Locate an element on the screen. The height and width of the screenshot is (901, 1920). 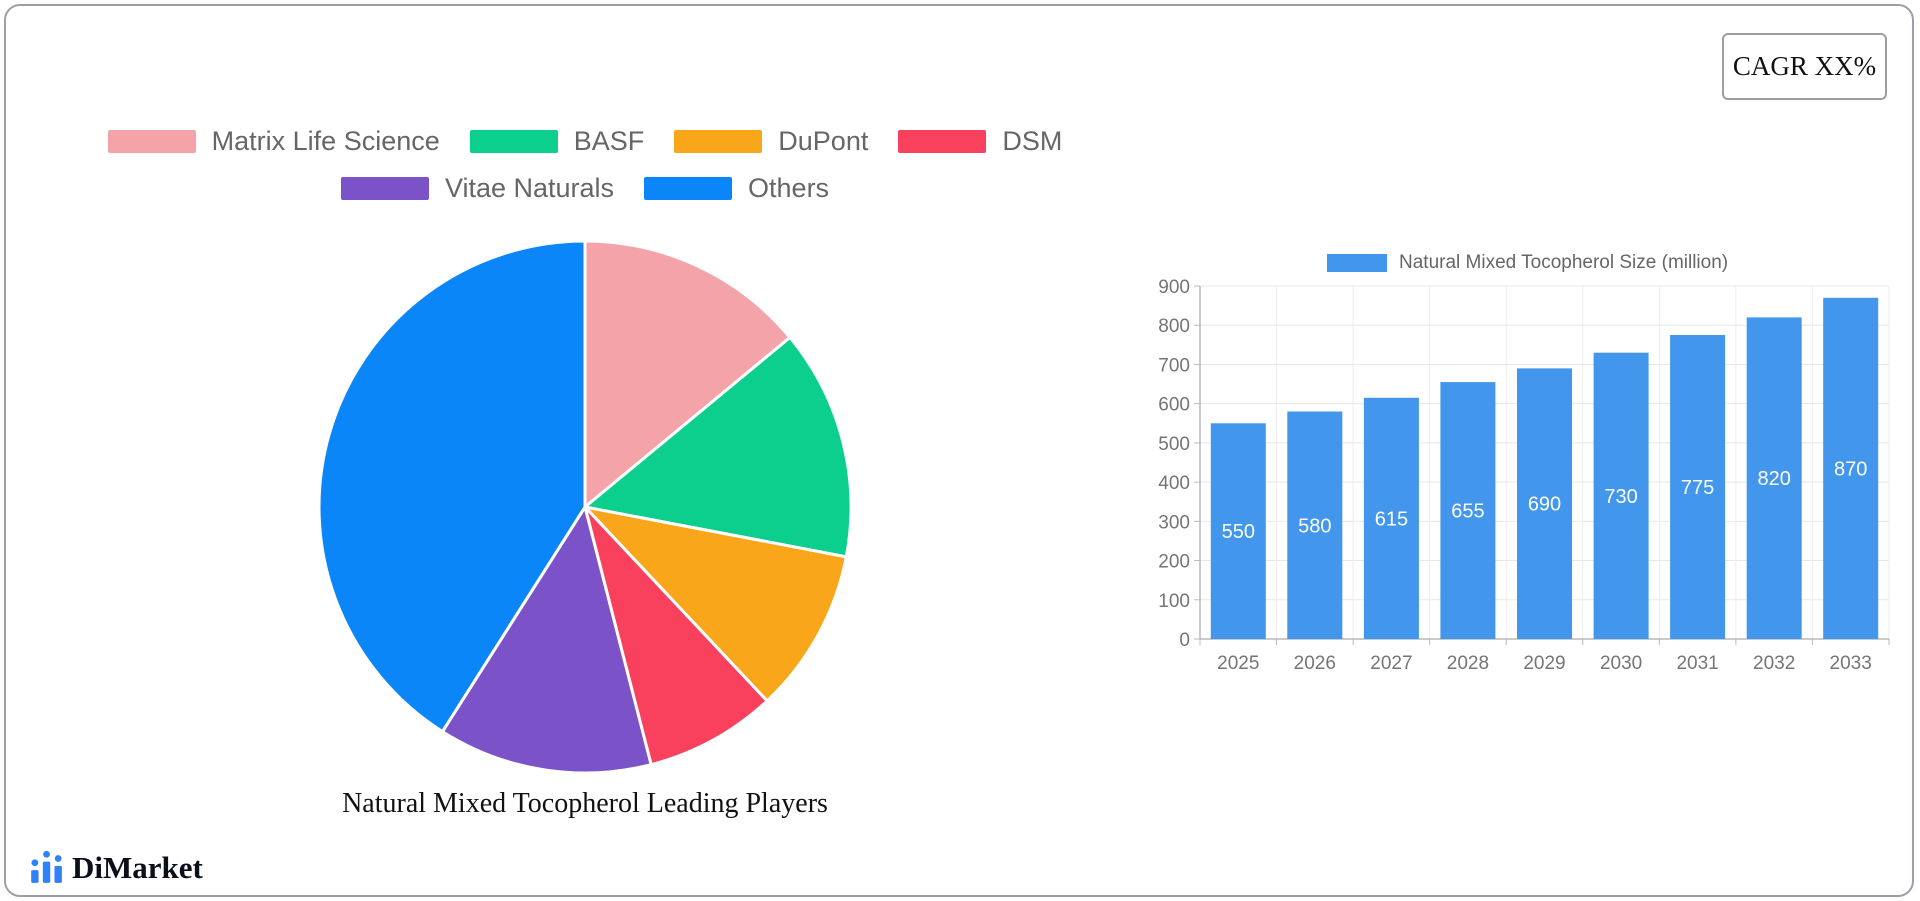
legend-label: BASF is located at coordinates (609, 141).